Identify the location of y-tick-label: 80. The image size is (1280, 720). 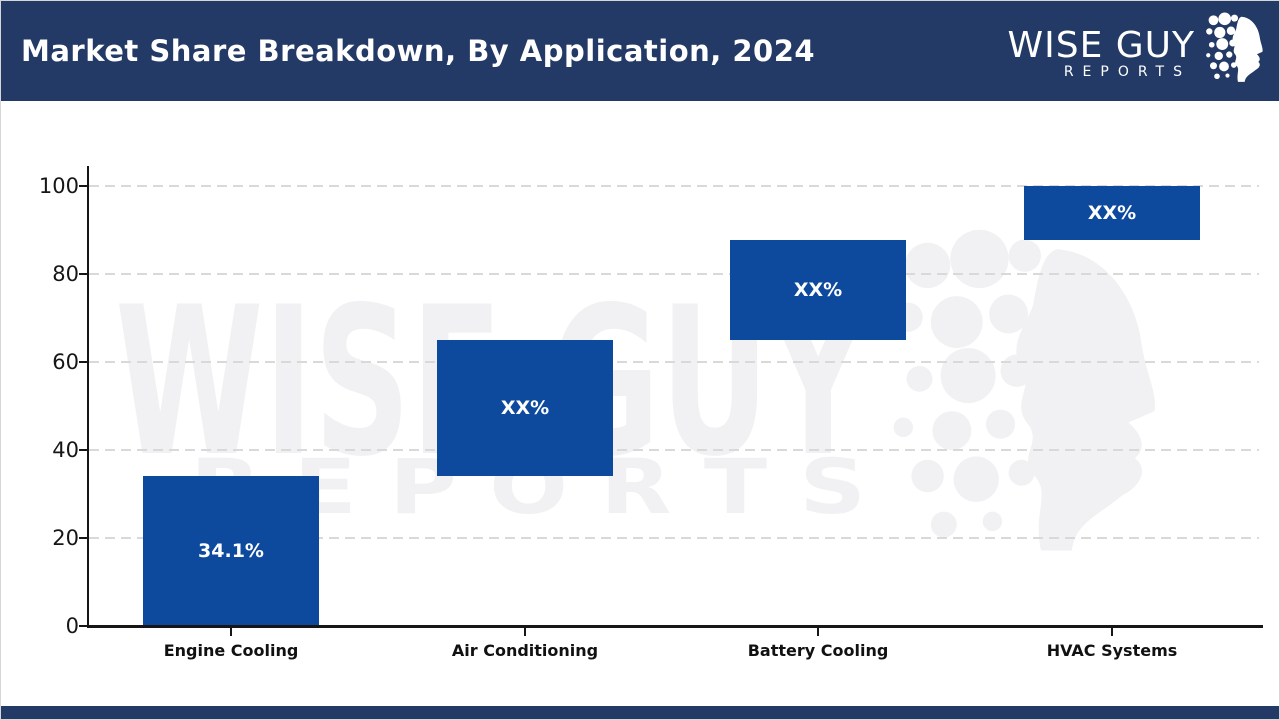
(65, 274).